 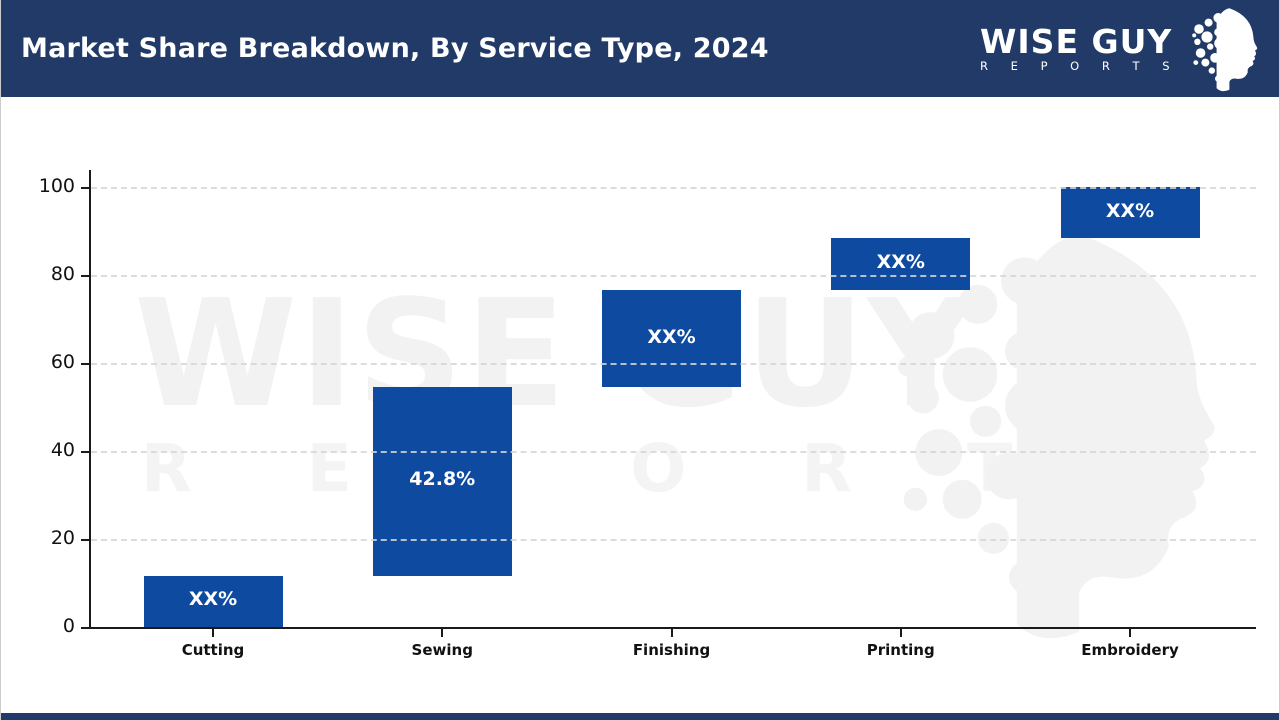 What do you see at coordinates (671, 650) in the screenshot?
I see `x-axis-category-label: Finishing` at bounding box center [671, 650].